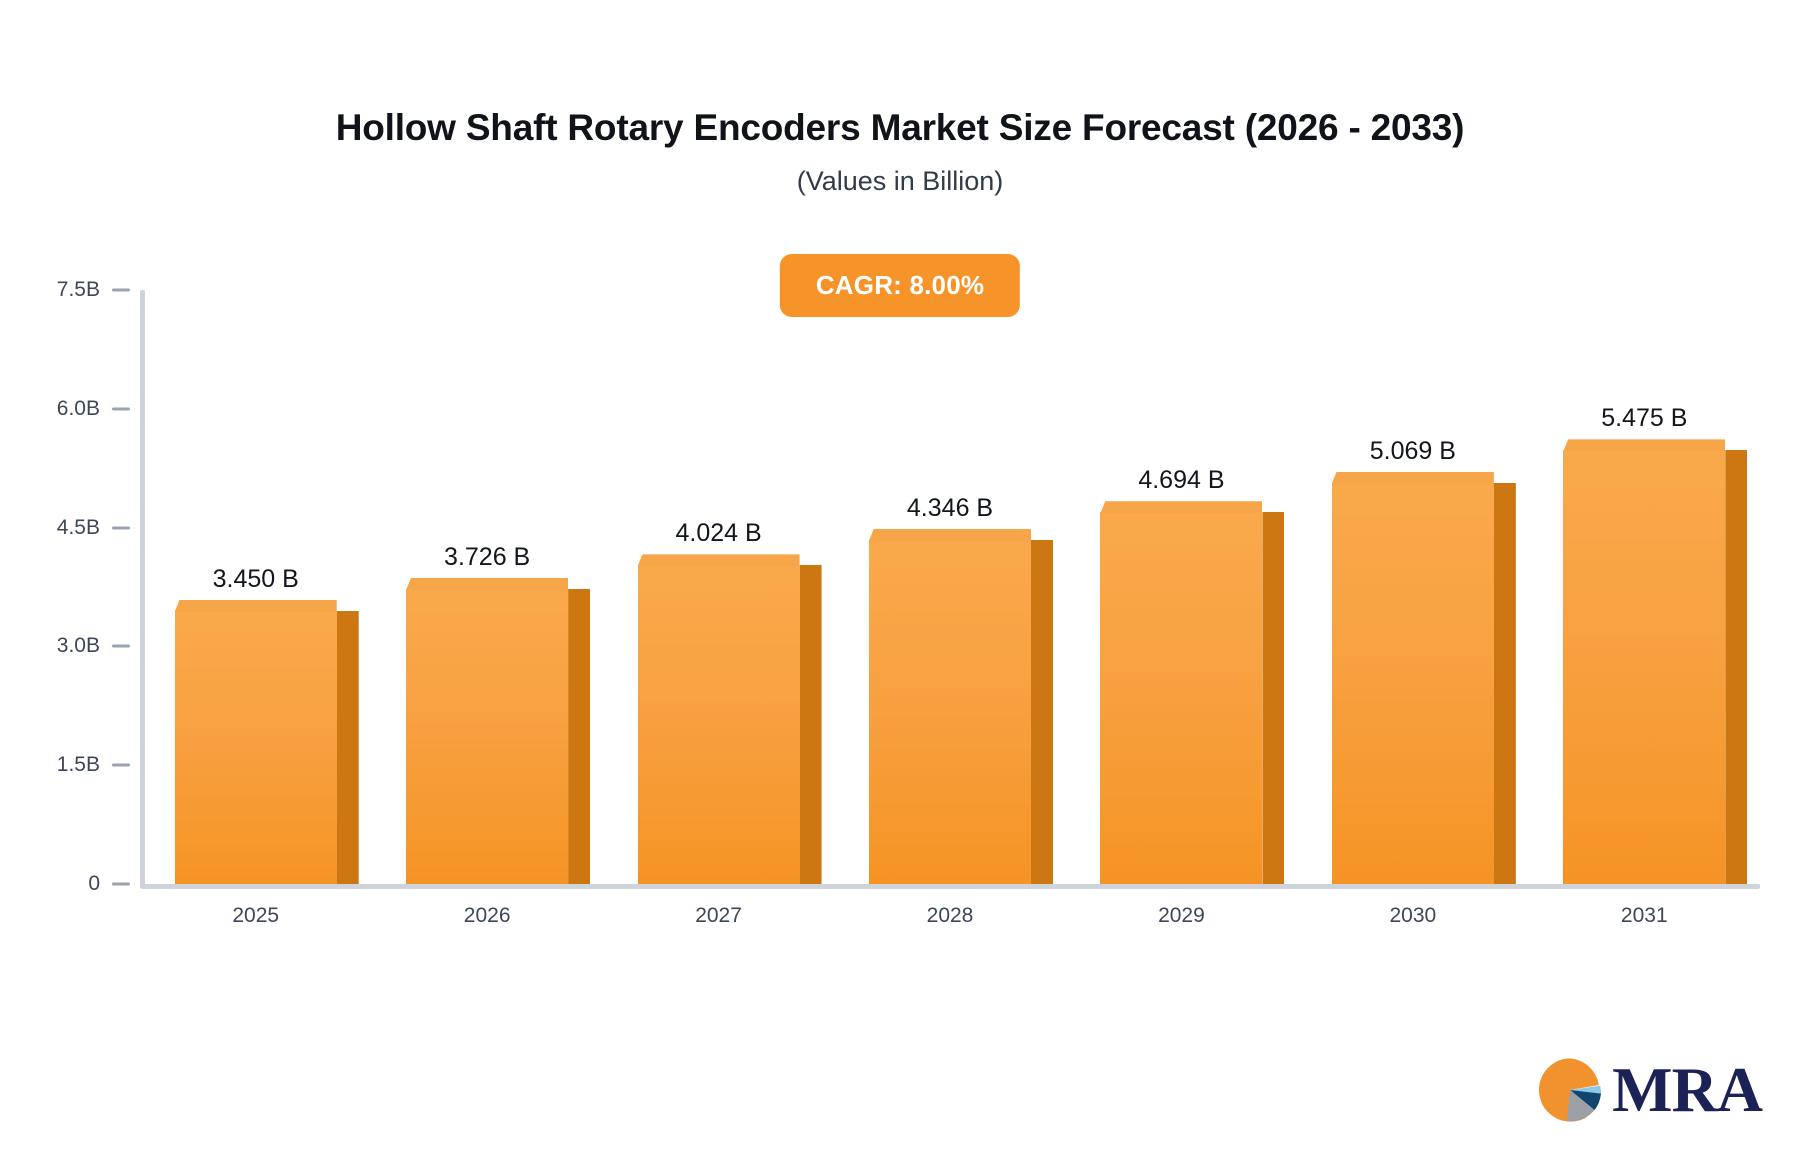  What do you see at coordinates (142, 589) in the screenshot?
I see `y-axis-line` at bounding box center [142, 589].